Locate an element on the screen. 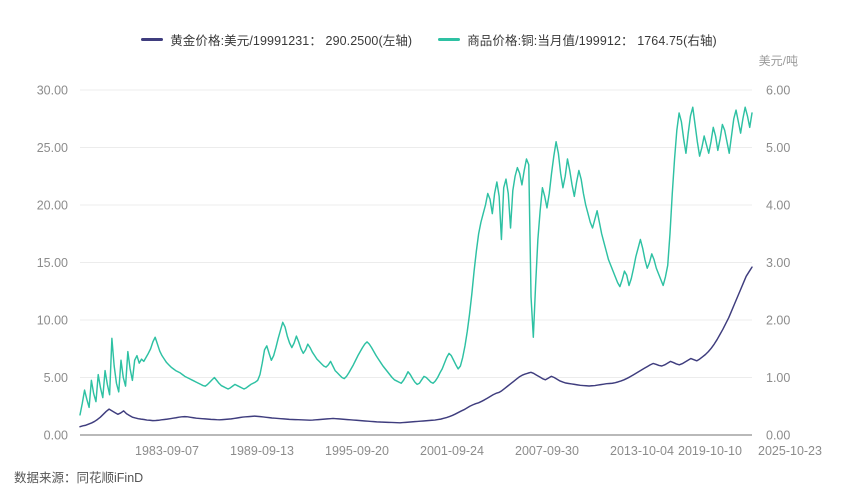  x-axis-tick: 1995-09-20 is located at coordinates (357, 451).